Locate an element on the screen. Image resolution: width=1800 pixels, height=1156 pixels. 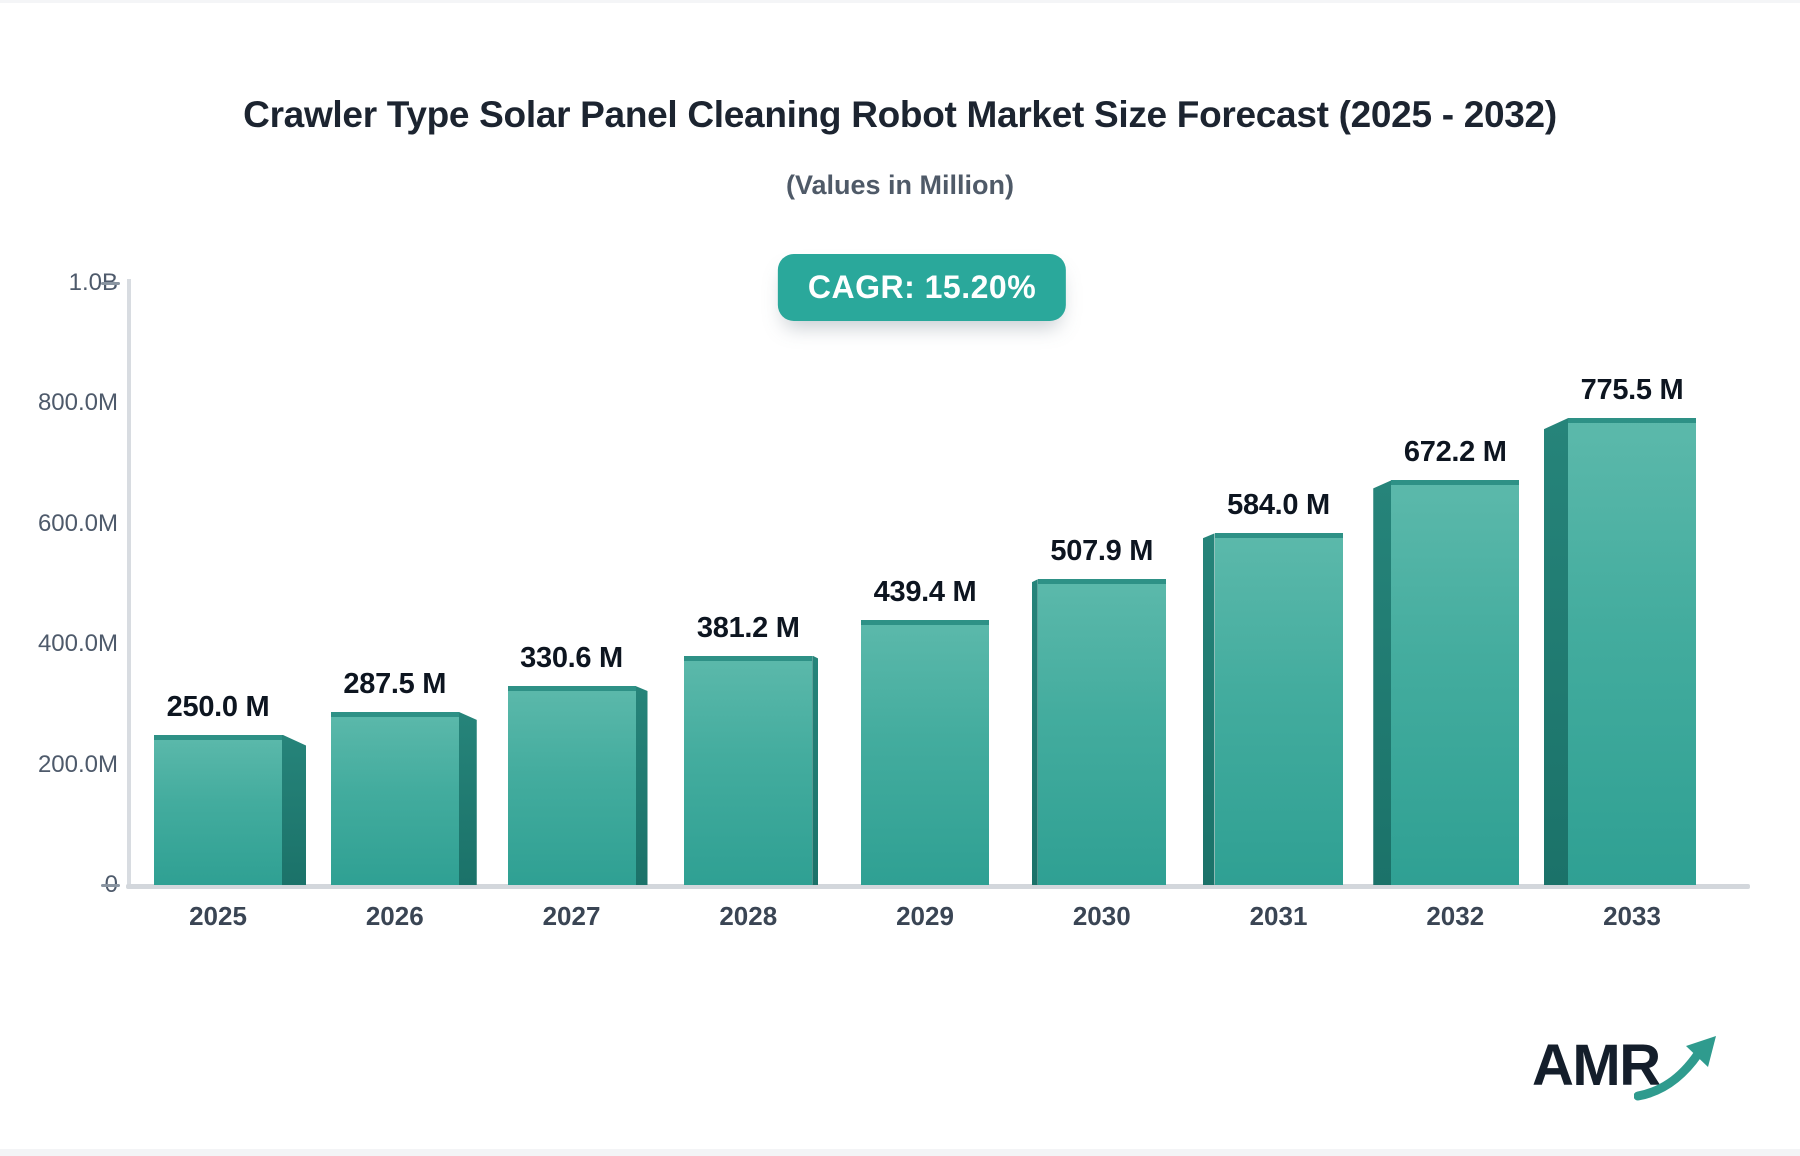
bar-value-label-2031: 584.0 M is located at coordinates (1278, 505).